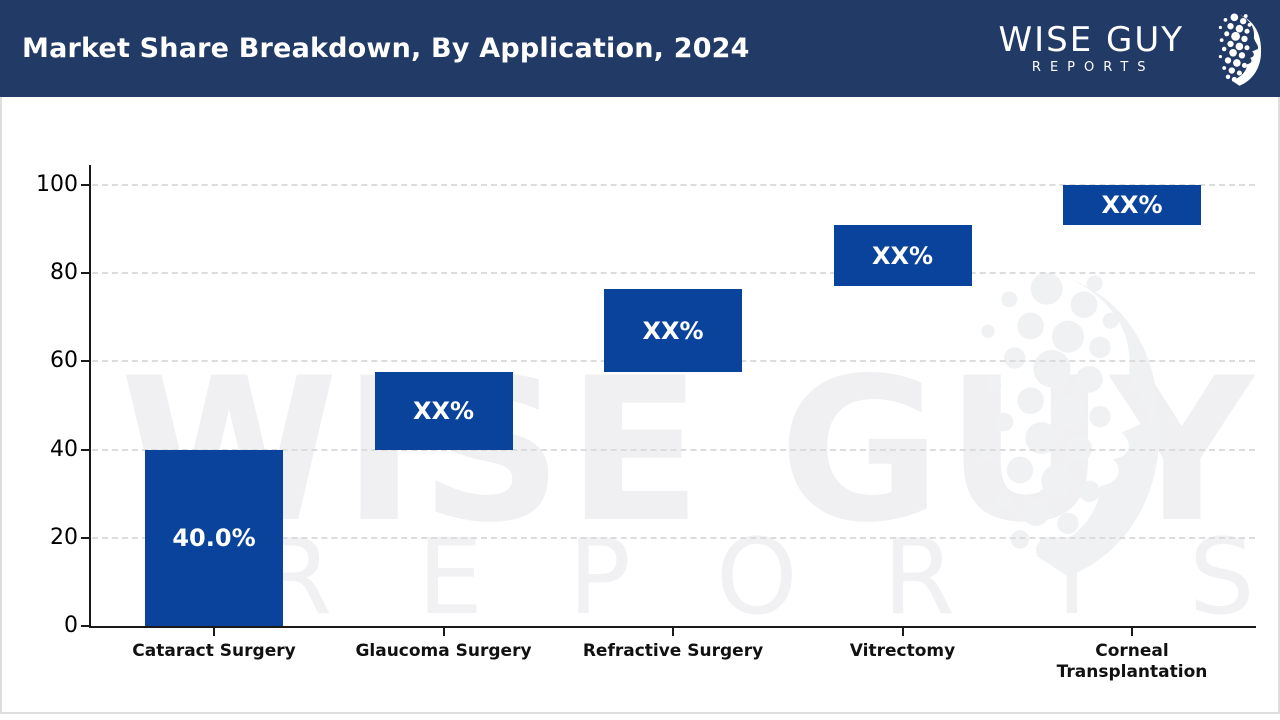  What do you see at coordinates (1132, 662) in the screenshot?
I see `x-category-label: Corneal Transplantation` at bounding box center [1132, 662].